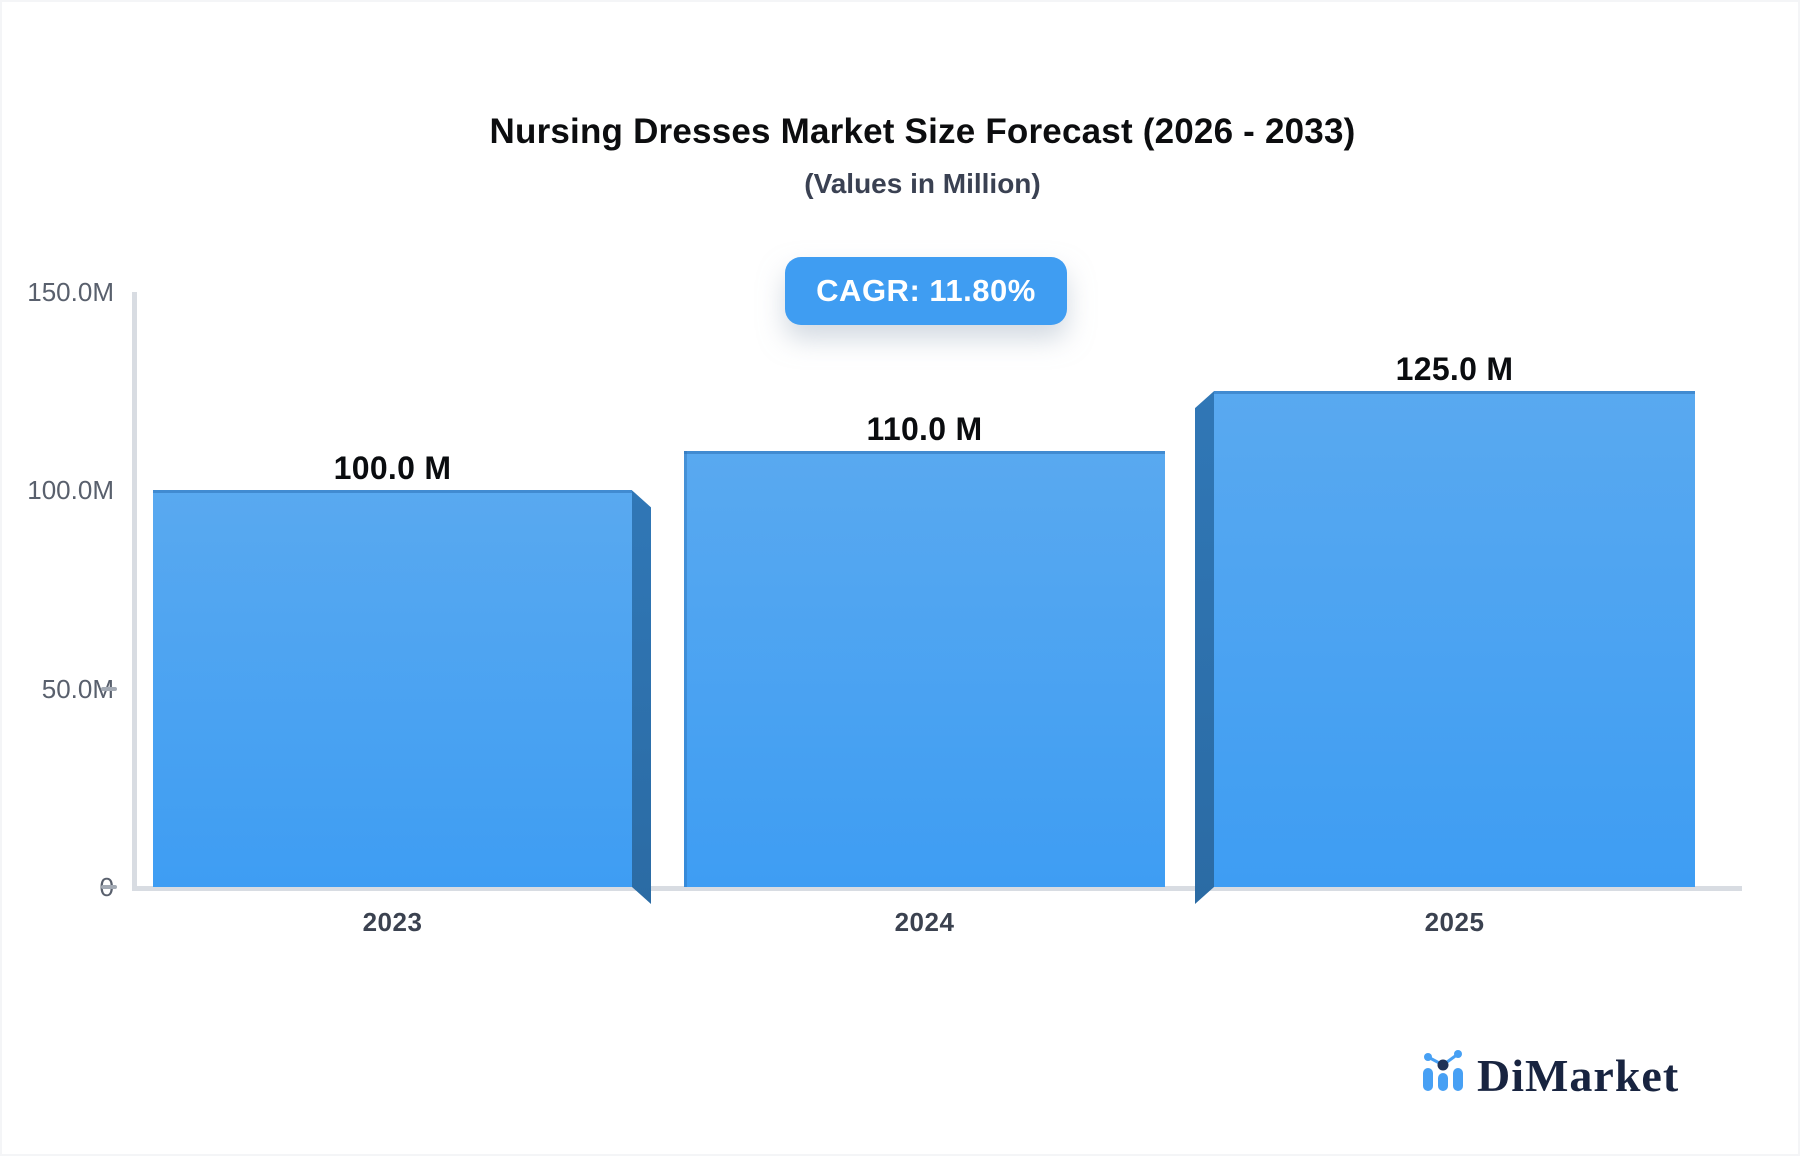 Image resolution: width=1800 pixels, height=1156 pixels. Describe the element at coordinates (922, 183) in the screenshot. I see `chart-subtitle: (Values in Million)` at that location.